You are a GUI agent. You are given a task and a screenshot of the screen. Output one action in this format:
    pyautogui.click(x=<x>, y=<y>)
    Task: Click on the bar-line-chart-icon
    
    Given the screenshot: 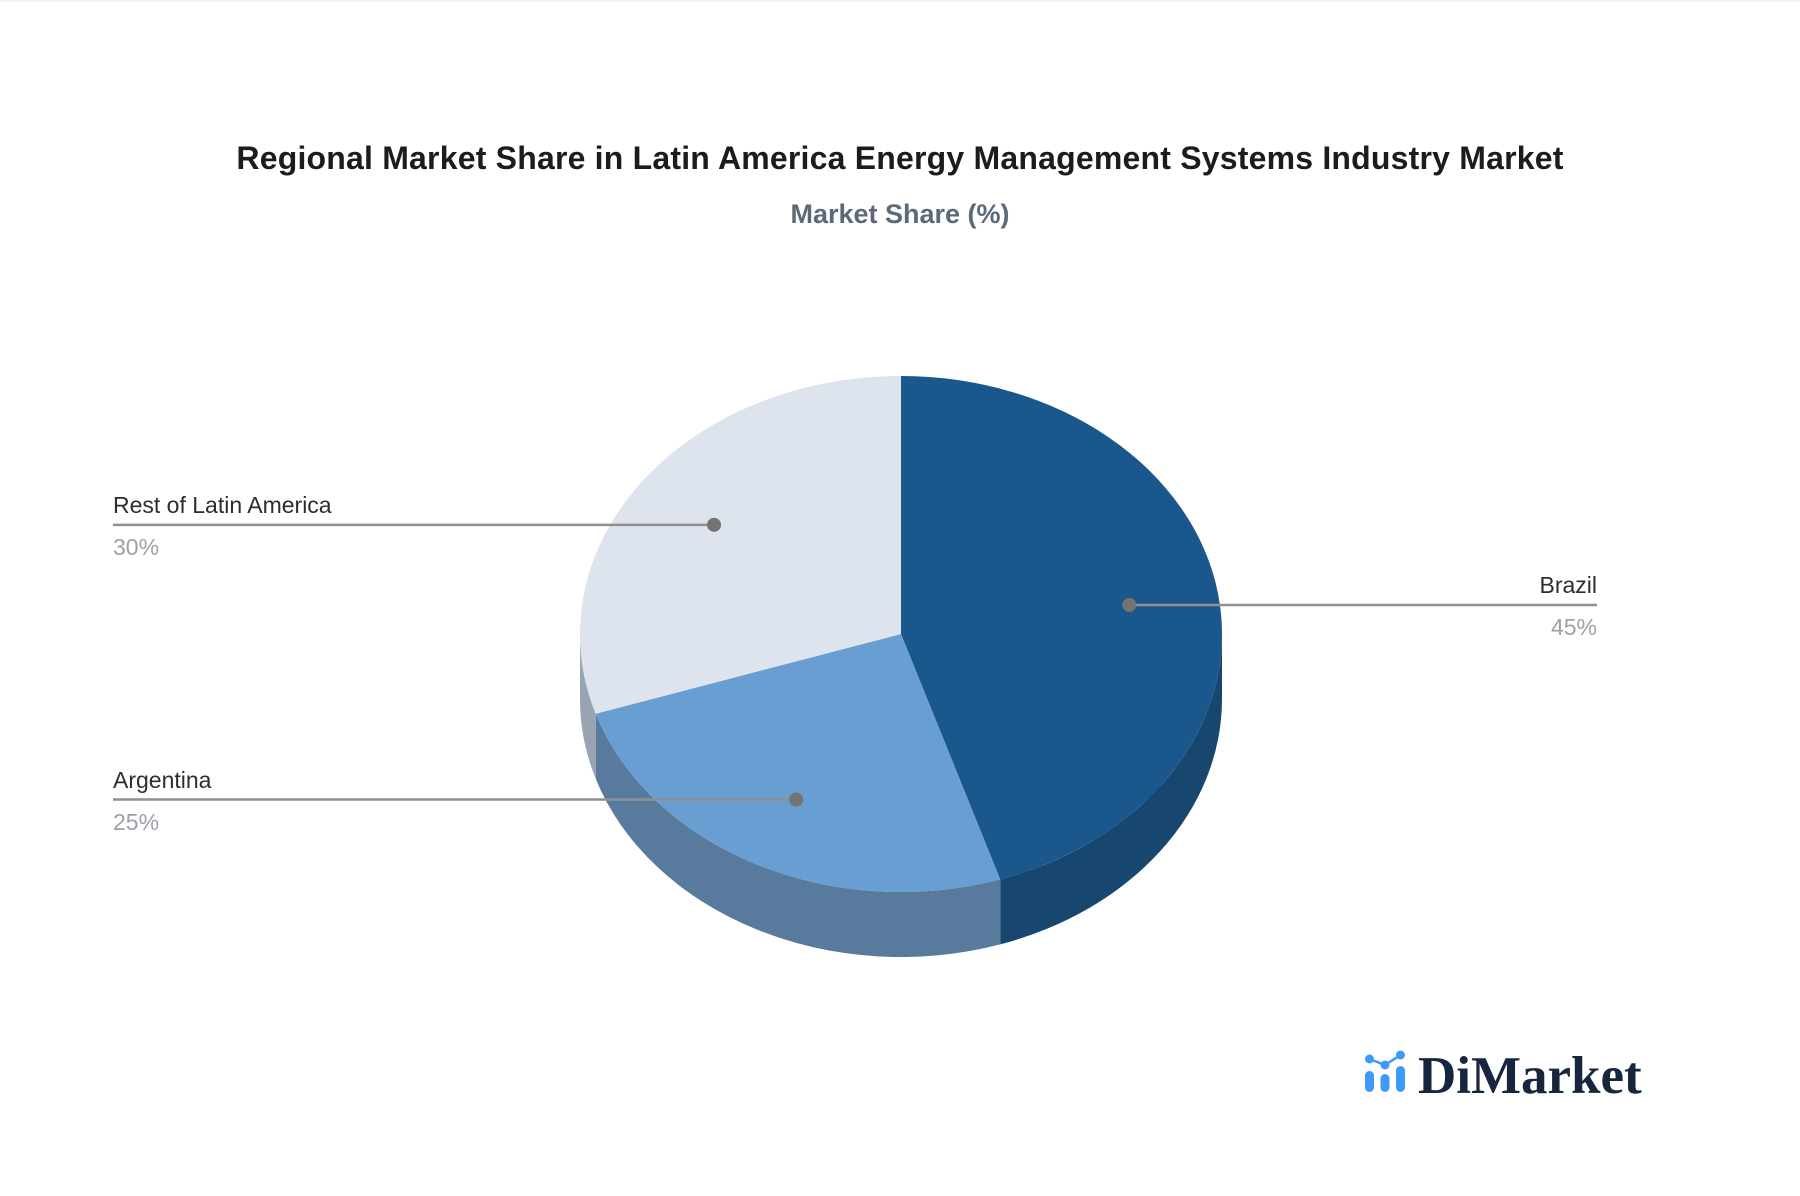 What is the action you would take?
    pyautogui.click(x=1385, y=1071)
    